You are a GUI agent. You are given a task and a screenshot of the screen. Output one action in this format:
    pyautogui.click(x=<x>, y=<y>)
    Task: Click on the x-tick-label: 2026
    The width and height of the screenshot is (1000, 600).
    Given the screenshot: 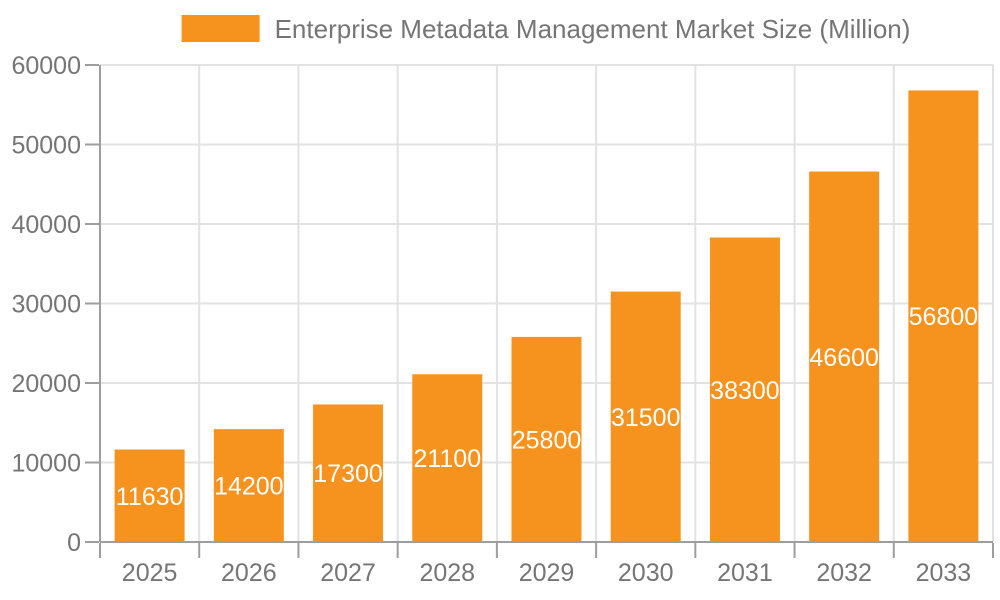 What is the action you would take?
    pyautogui.click(x=249, y=573)
    